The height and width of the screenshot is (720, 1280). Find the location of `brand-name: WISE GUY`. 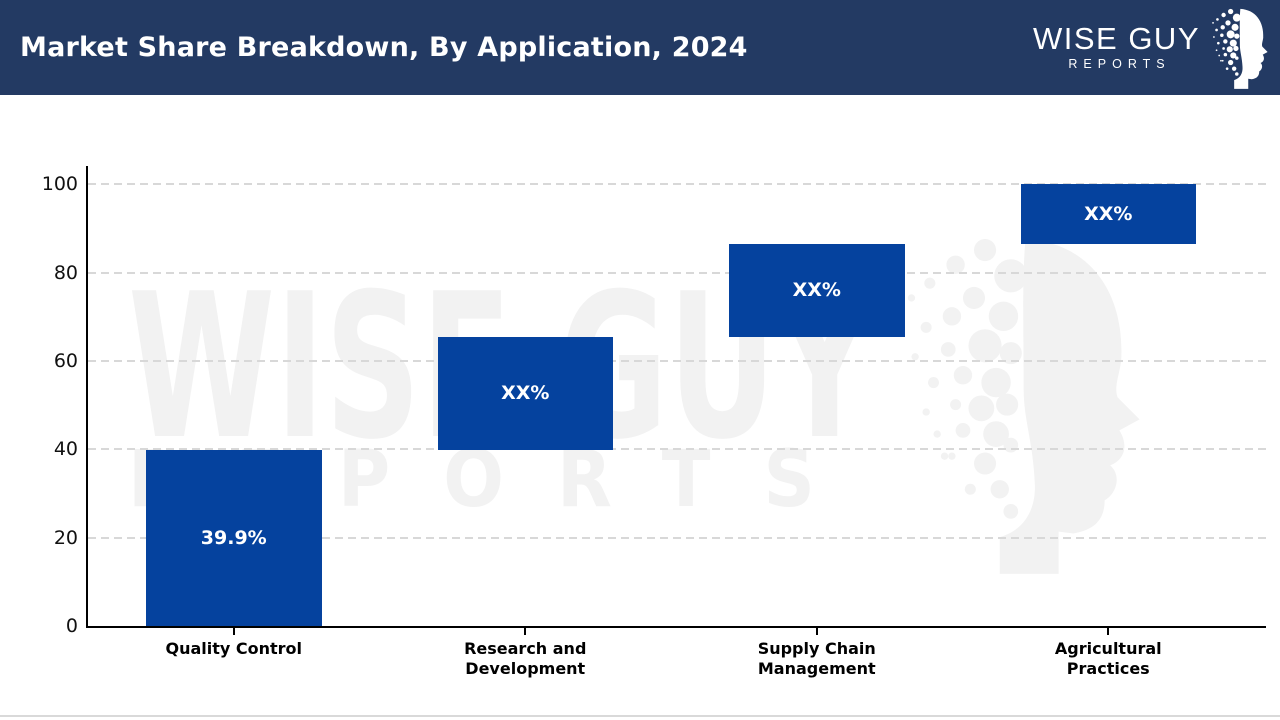

brand-name: WISE GUY is located at coordinates (1116, 38).